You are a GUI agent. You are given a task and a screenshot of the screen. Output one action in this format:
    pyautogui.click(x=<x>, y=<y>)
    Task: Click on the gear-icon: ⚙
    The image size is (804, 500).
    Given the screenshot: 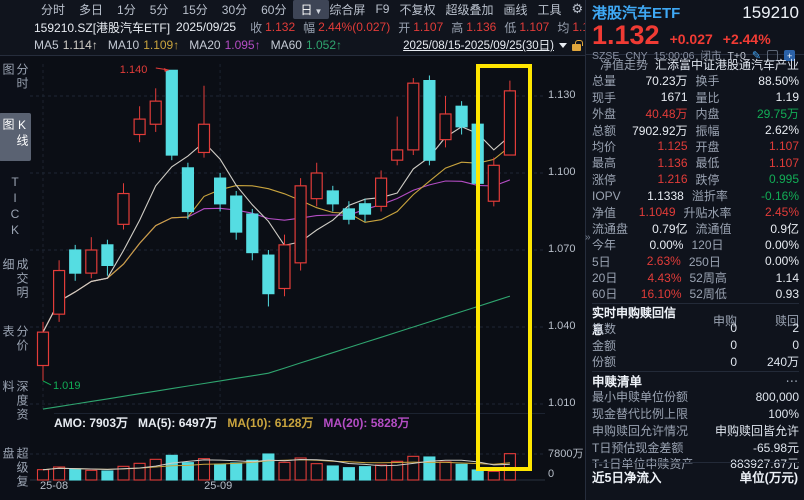 What is the action you would take?
    pyautogui.click(x=577, y=8)
    